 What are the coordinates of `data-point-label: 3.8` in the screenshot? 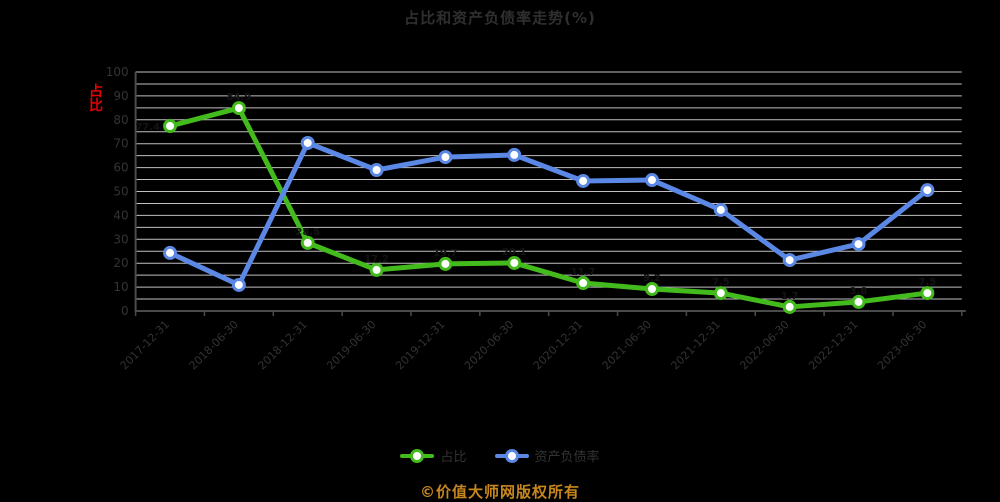 It's located at (859, 291).